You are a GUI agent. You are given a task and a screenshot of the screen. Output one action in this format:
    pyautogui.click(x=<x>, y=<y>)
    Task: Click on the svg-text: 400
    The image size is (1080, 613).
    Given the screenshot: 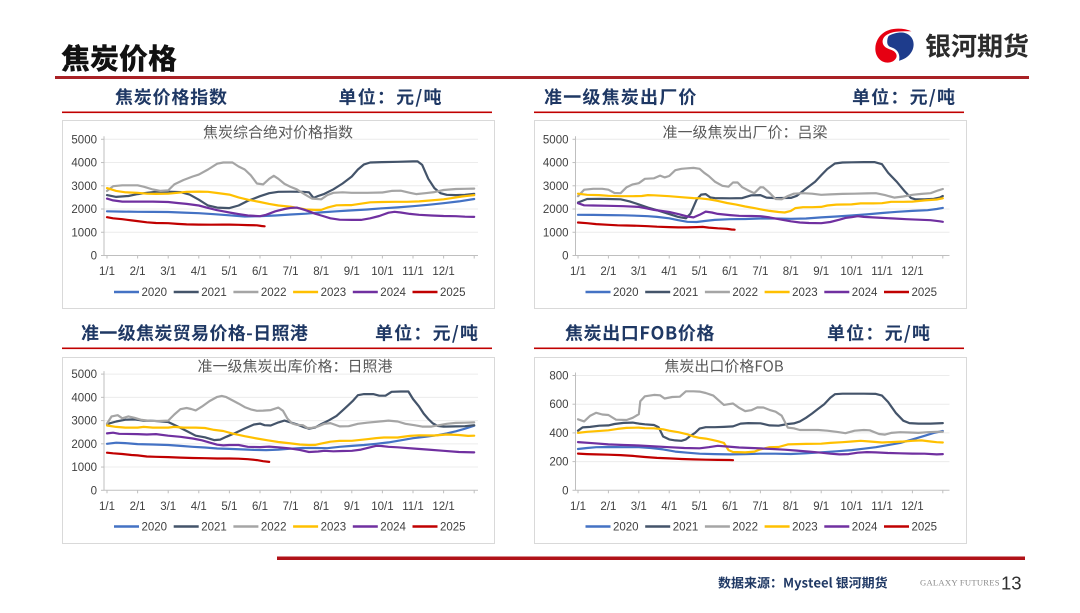 What is the action you would take?
    pyautogui.click(x=558, y=434)
    